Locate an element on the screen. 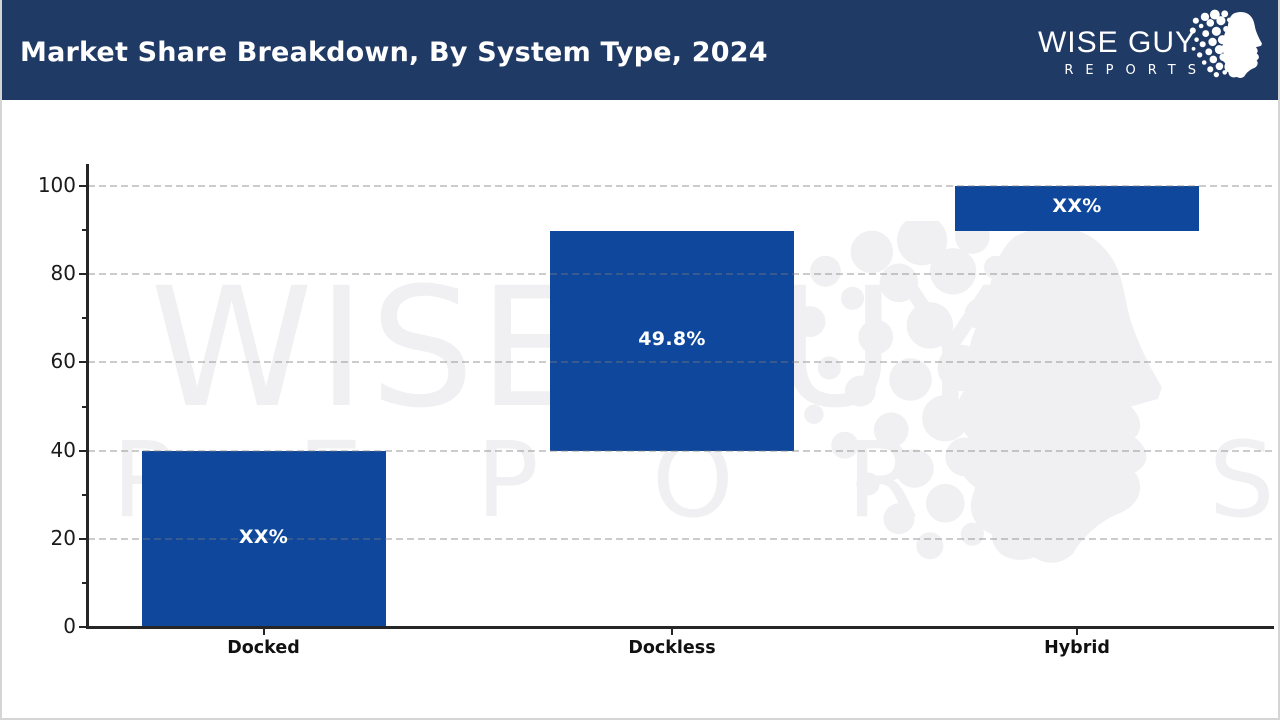 This screenshot has height=720, width=1280. x-category-label: Hybrid is located at coordinates (1077, 648).